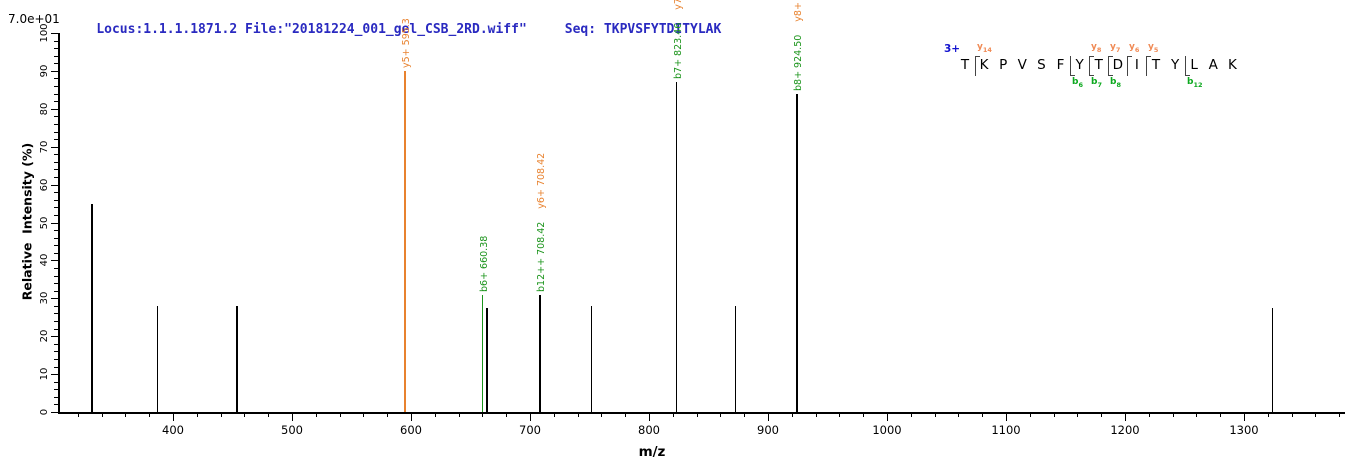  Describe the element at coordinates (1091, 56) in the screenshot. I see `cleavage-y-serif` at that location.